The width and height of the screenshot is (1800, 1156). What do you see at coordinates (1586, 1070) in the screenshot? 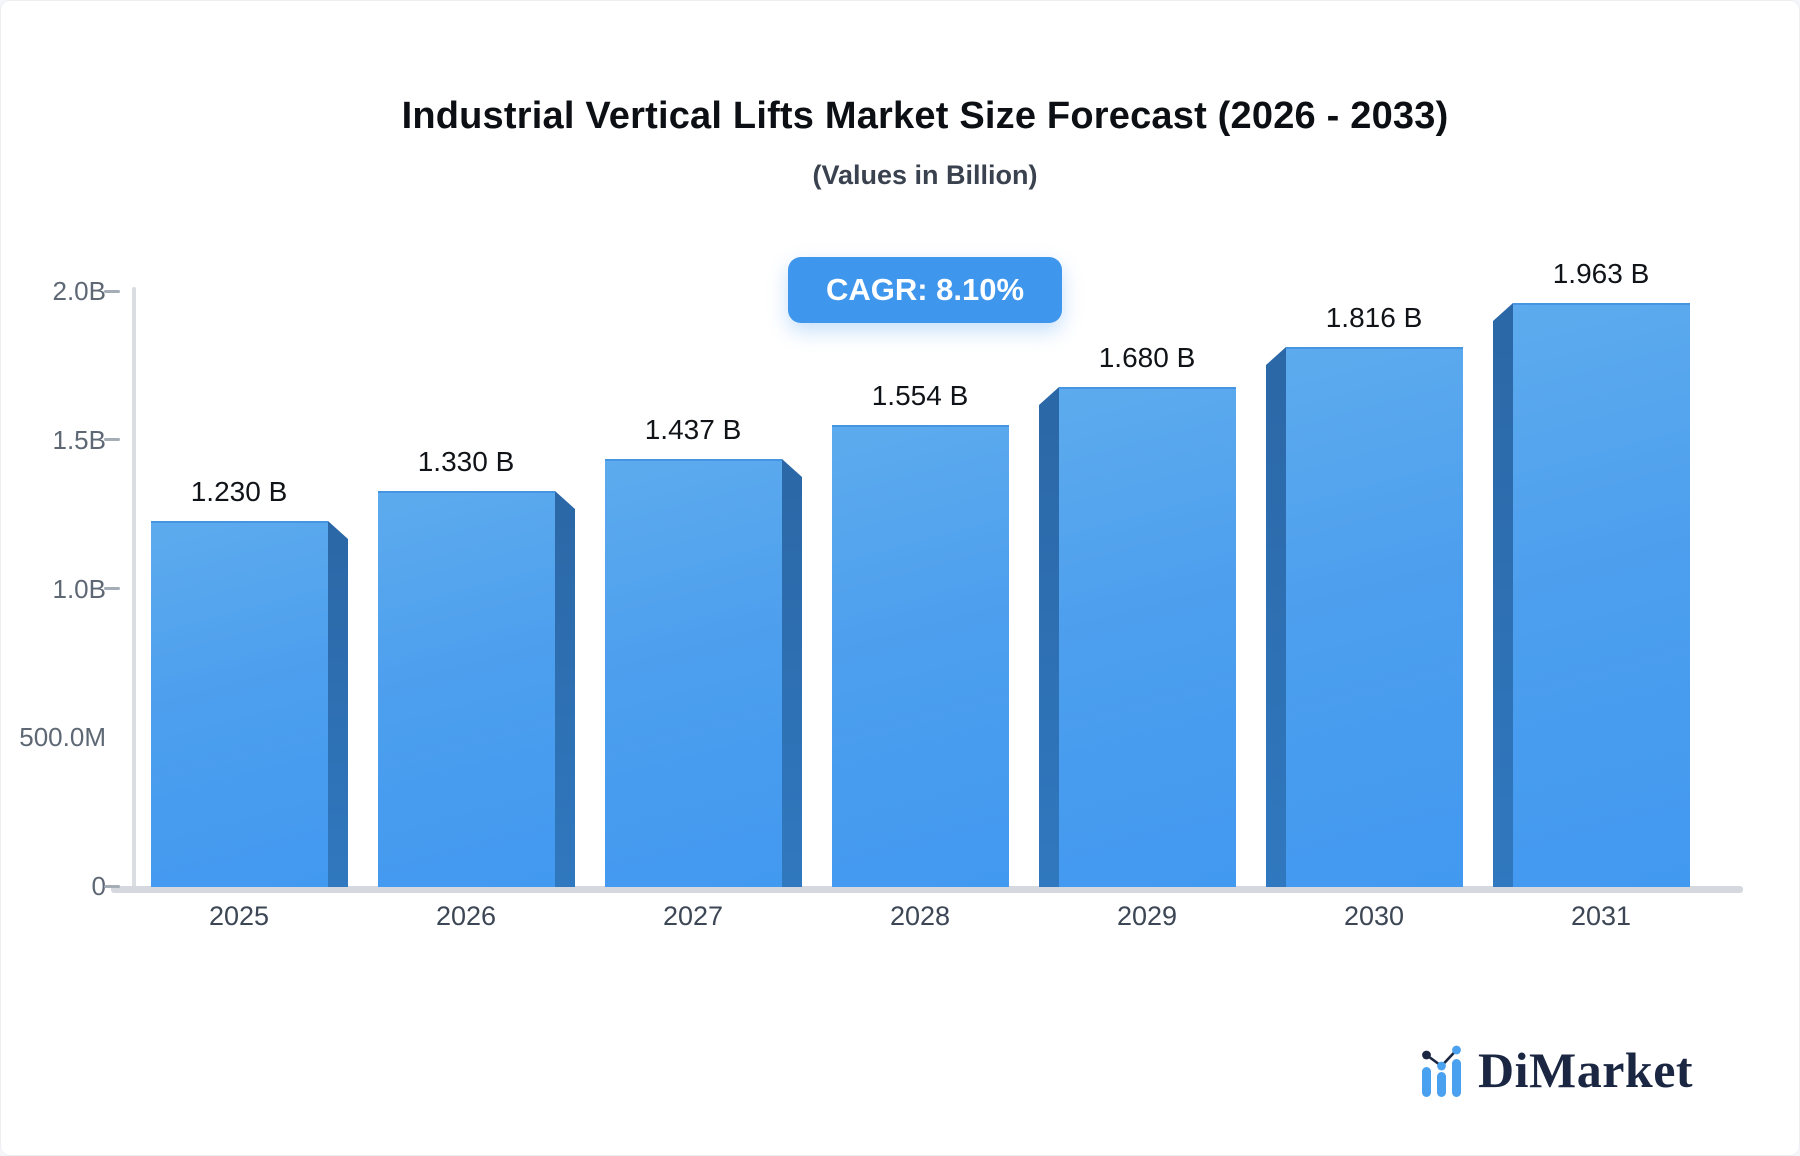
I see `brand-wordmark: DiMarket` at bounding box center [1586, 1070].